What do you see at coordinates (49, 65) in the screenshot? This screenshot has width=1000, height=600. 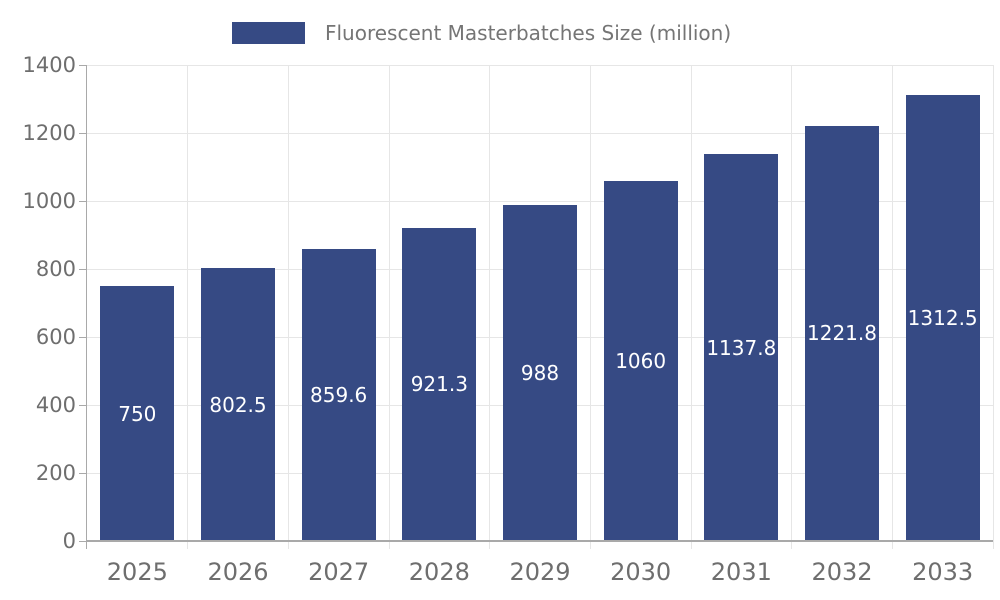 I see `y-tick-label: 1400` at bounding box center [49, 65].